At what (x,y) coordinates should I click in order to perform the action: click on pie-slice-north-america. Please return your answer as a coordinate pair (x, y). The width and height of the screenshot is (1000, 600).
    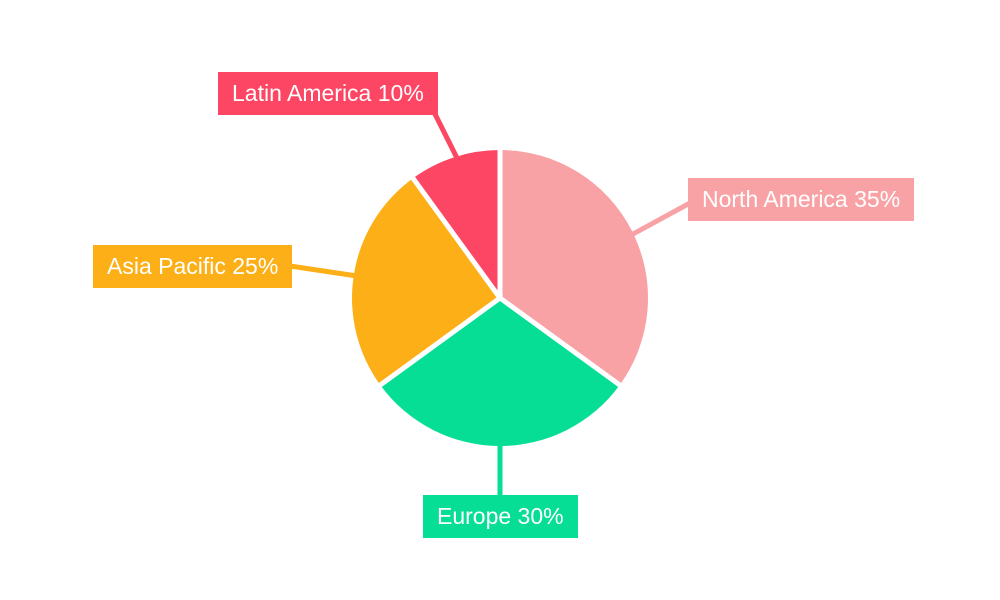
    Looking at the image, I should click on (574, 267).